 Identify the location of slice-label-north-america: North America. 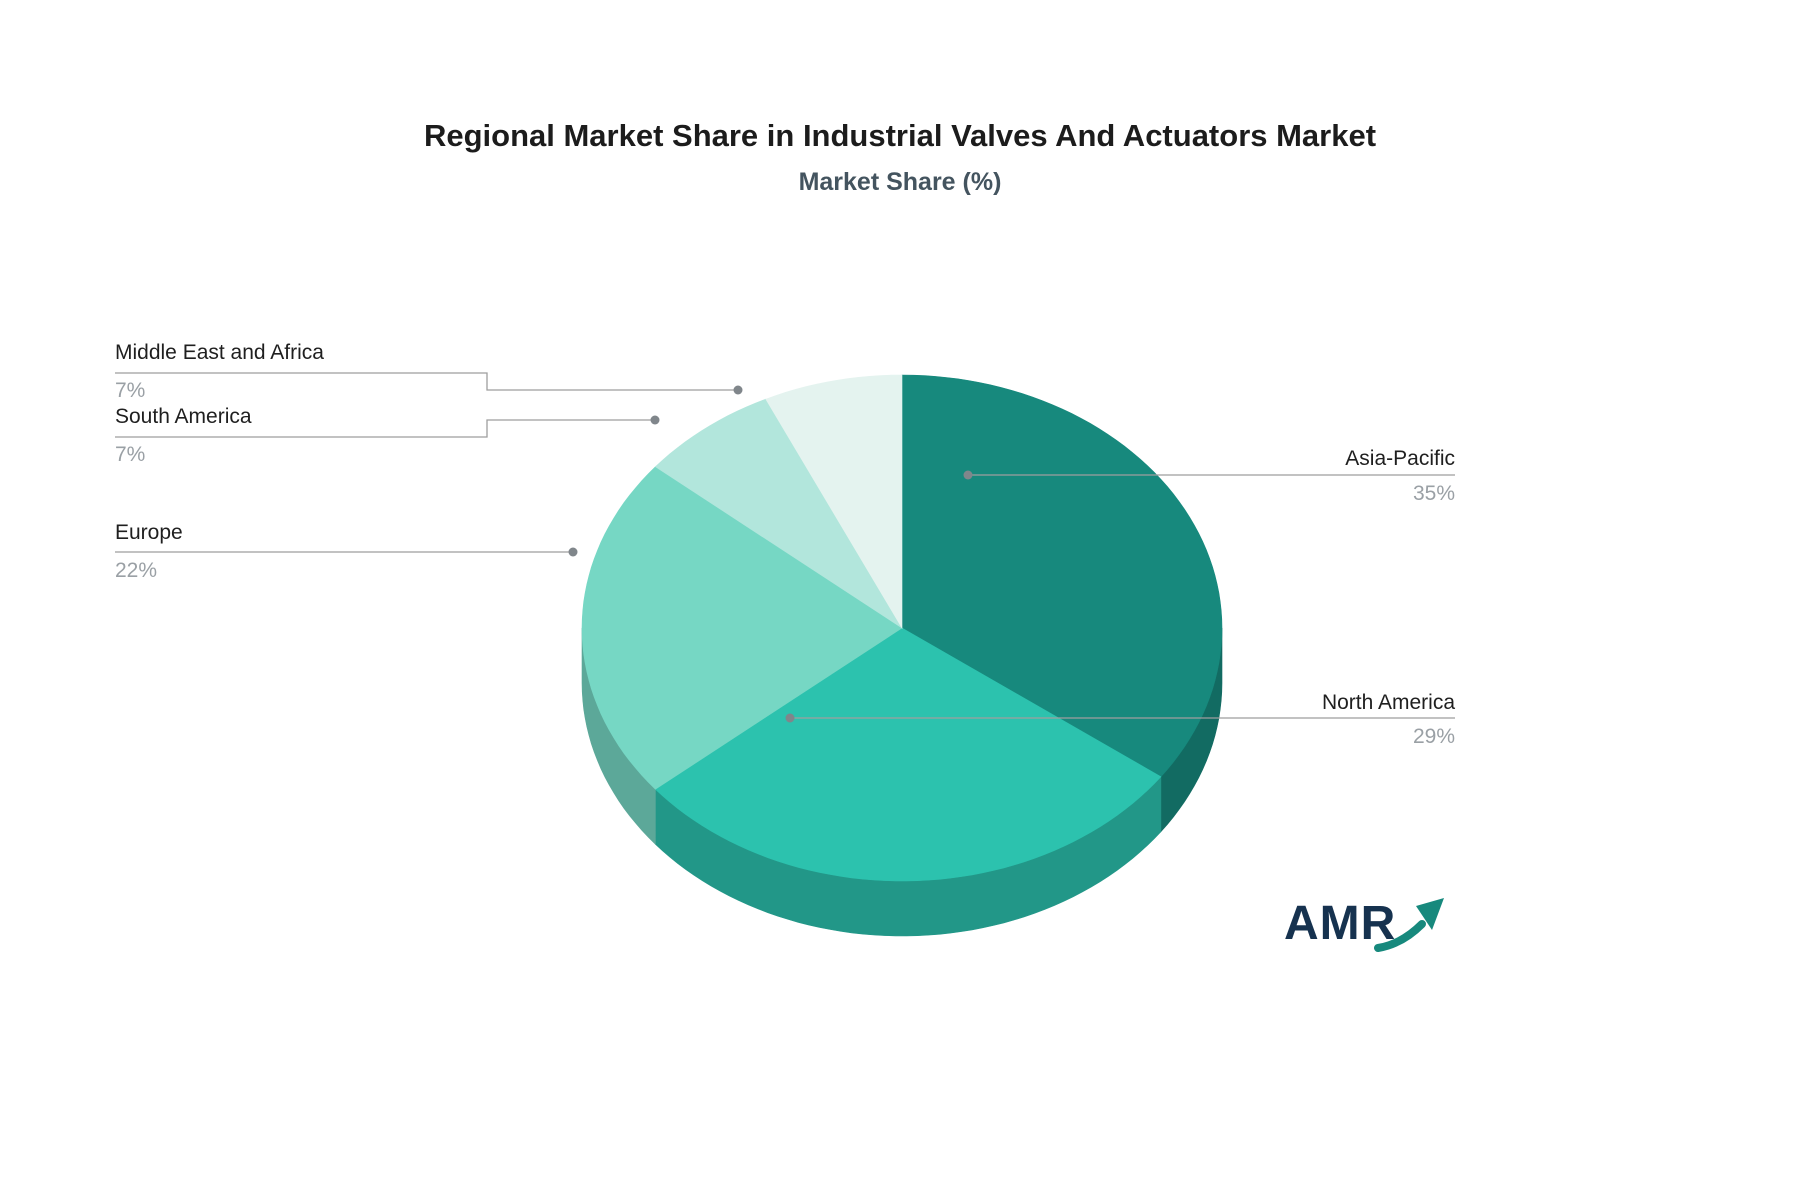
(1388, 702).